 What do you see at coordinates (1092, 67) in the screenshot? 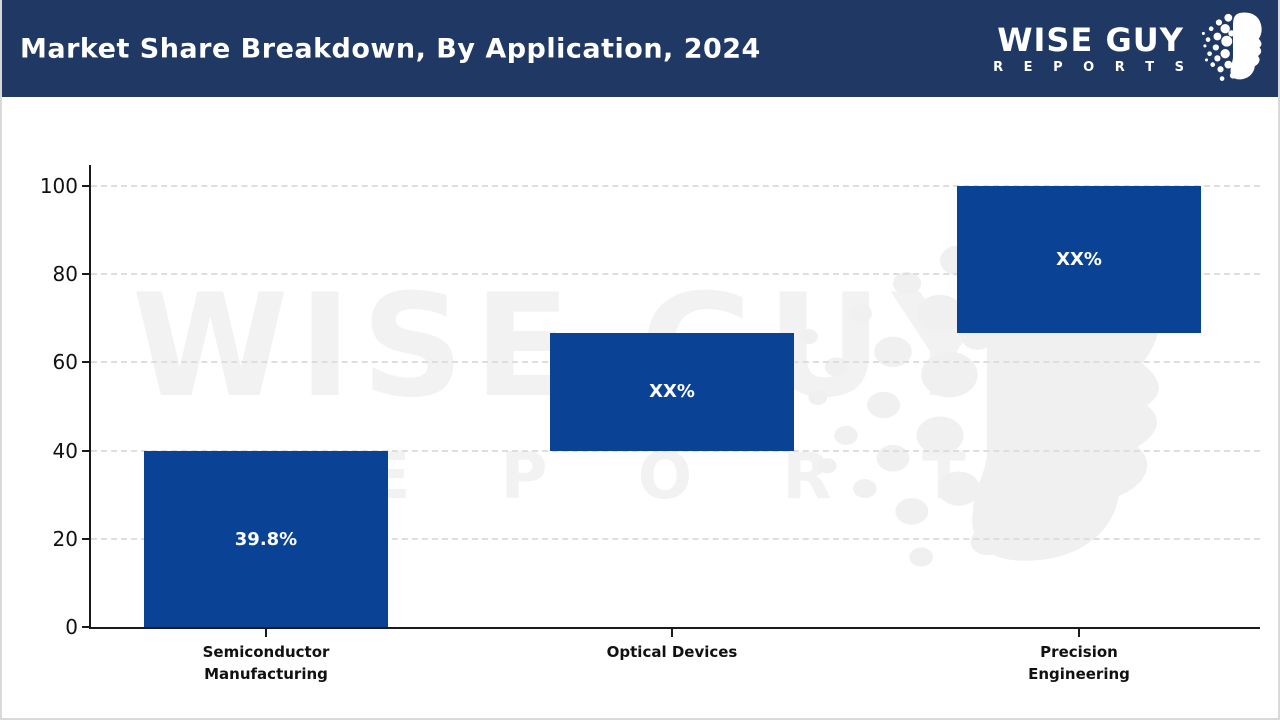
I see `logo-subtitle: R E P O R T S` at bounding box center [1092, 67].